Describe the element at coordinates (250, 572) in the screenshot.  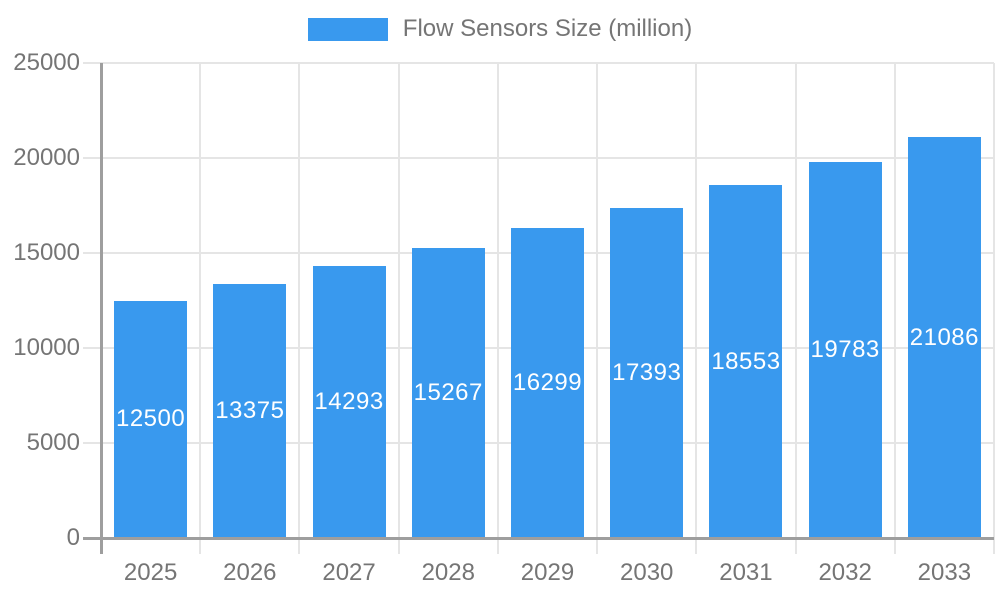
I see `x-tick-label: 2026` at that location.